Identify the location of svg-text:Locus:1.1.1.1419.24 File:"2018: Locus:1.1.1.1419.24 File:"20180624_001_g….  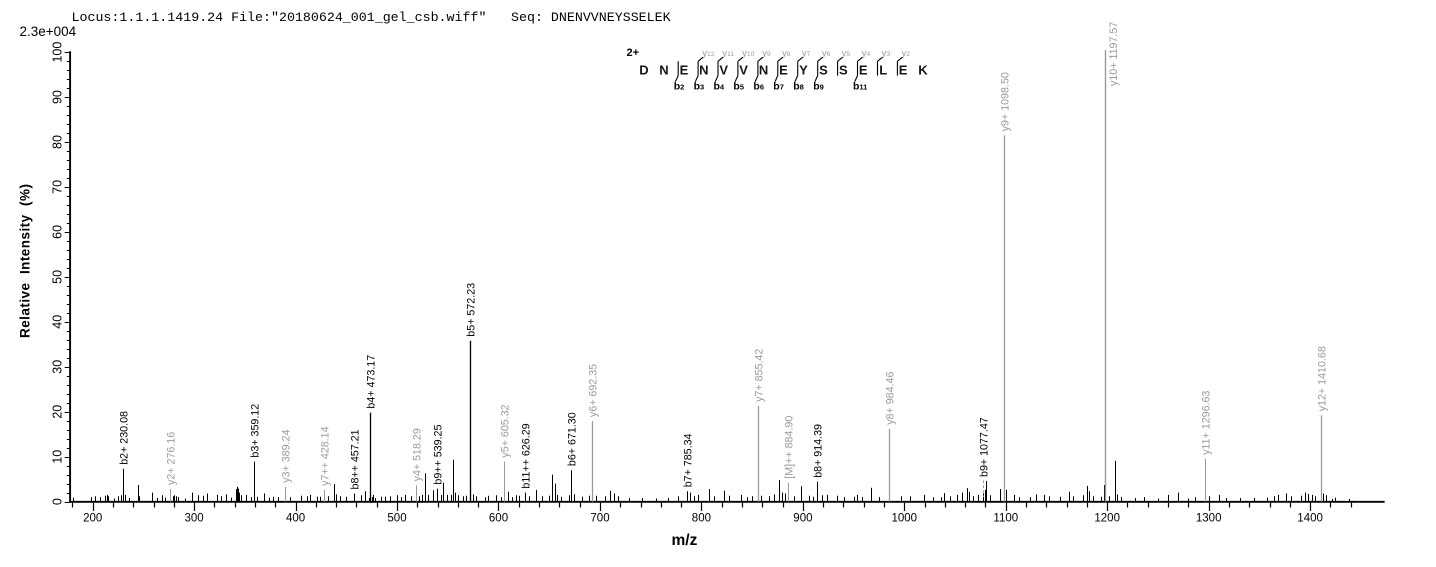
(279, 17).